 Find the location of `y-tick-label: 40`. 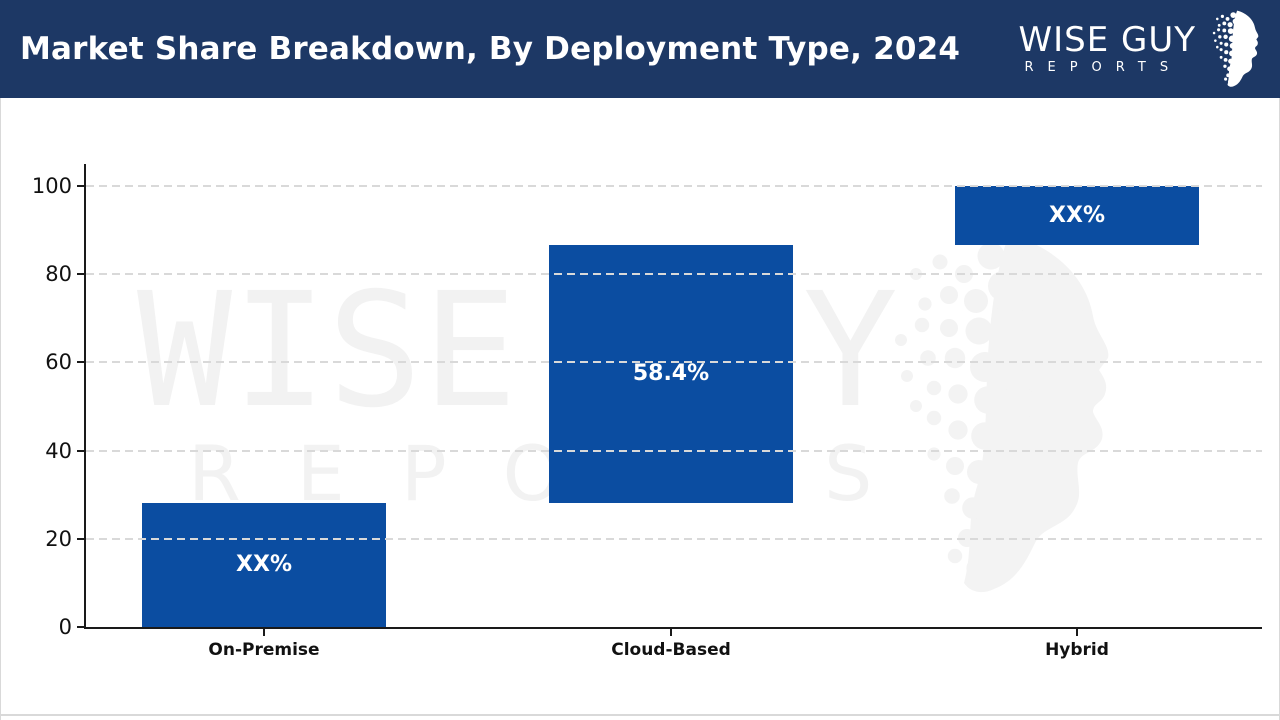

y-tick-label: 40 is located at coordinates (58, 450).